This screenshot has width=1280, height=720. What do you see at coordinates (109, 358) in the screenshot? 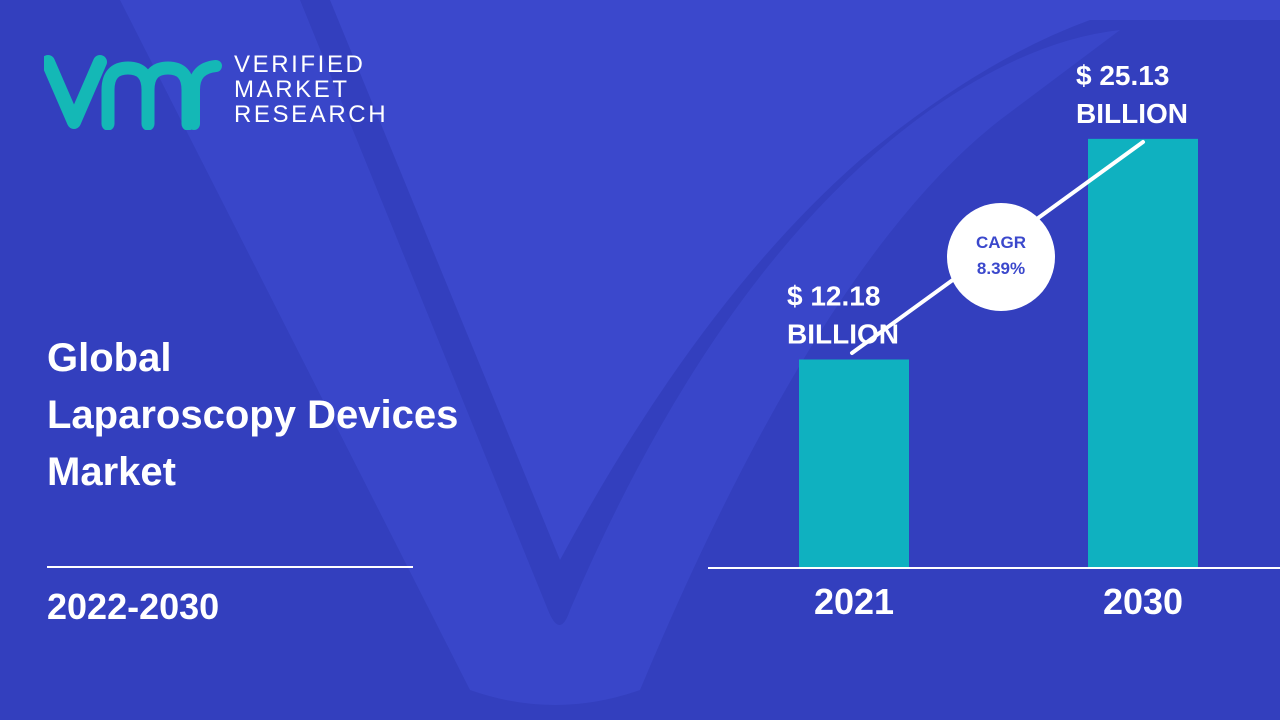
I see `title-line-1: Global` at bounding box center [109, 358].